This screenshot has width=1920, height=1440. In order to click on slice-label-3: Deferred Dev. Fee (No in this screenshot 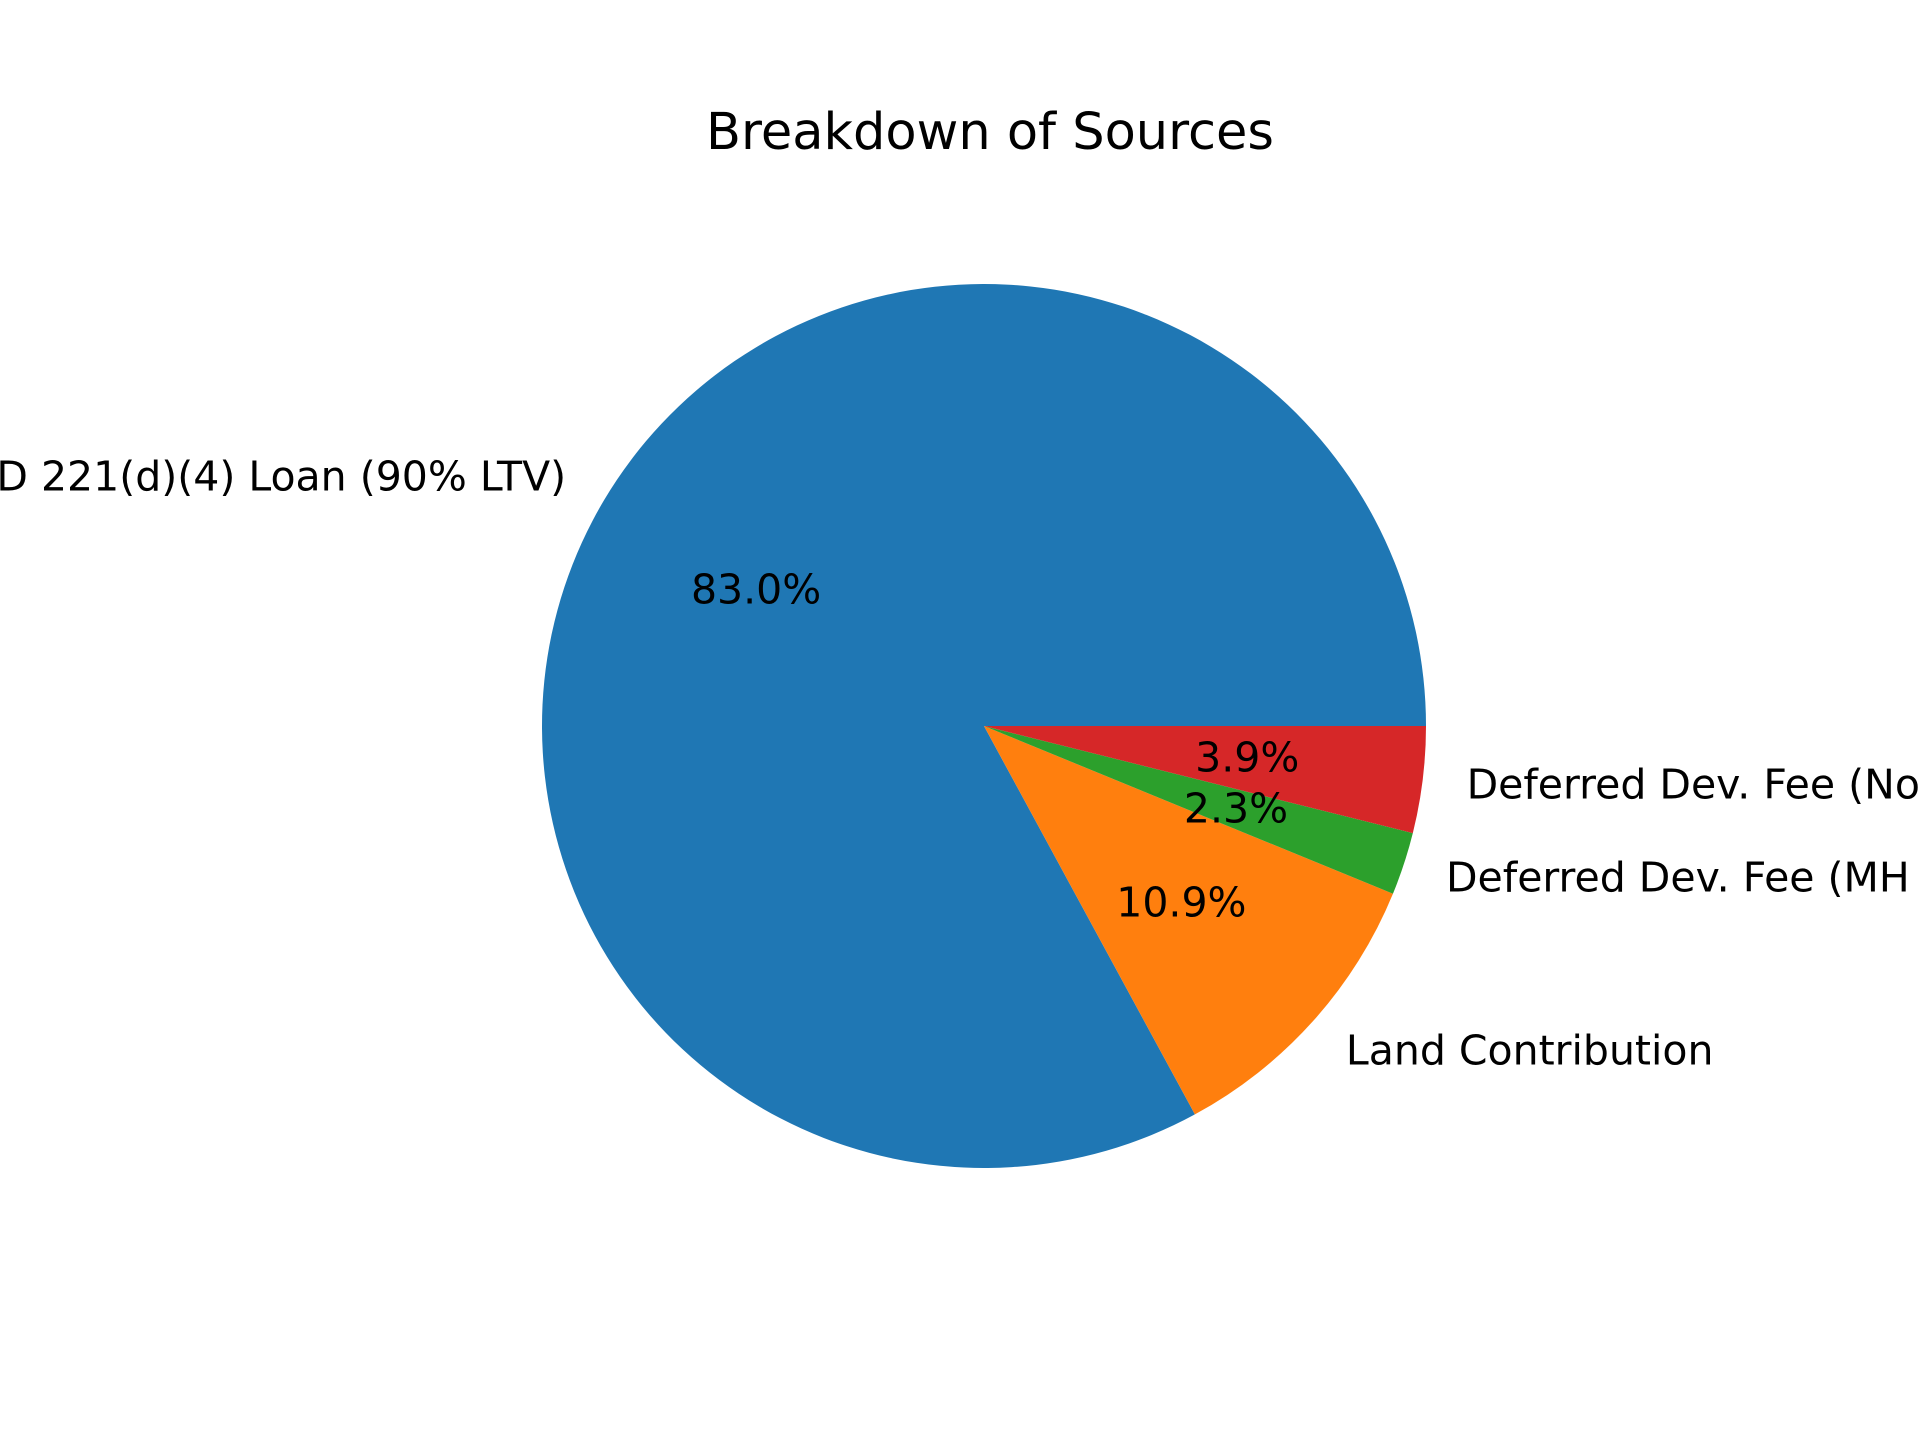, I will do `click(1693, 784)`.